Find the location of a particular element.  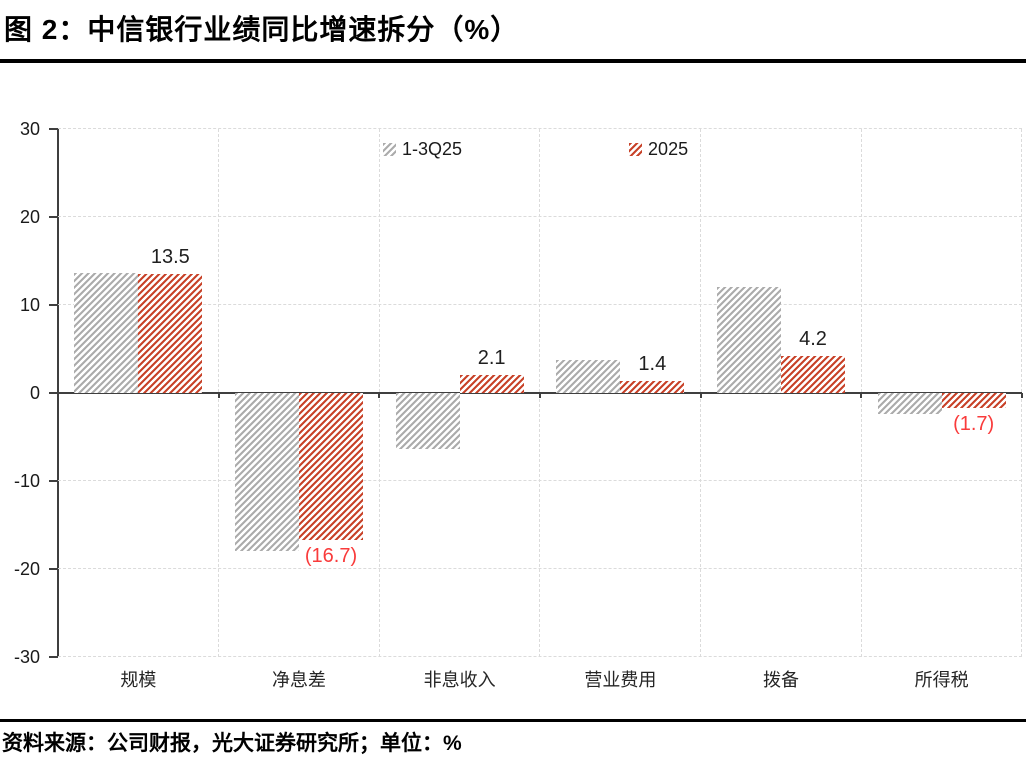

value-label-净息差: (16.7) is located at coordinates (331, 555).